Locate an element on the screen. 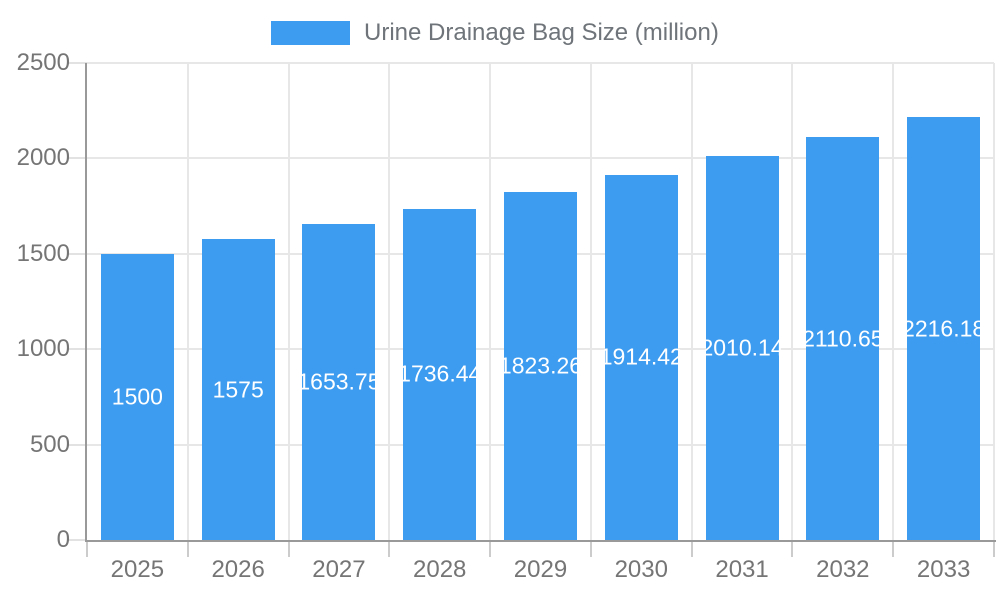 The height and width of the screenshot is (600, 1000). y-tick-label: 1000 is located at coordinates (43, 349).